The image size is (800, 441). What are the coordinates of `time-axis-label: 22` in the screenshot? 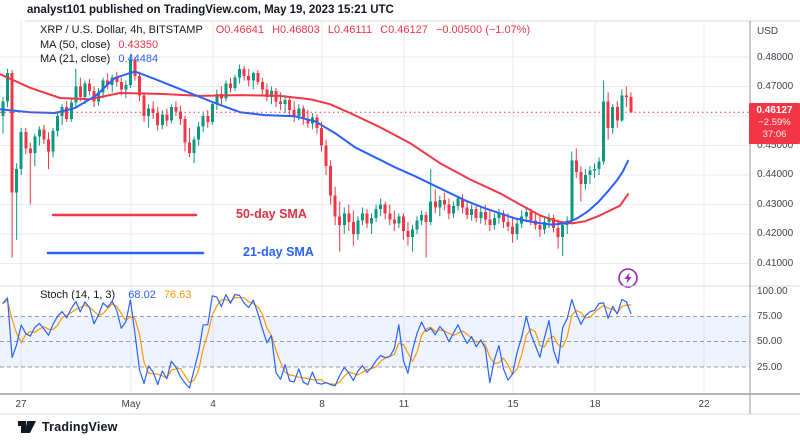 It's located at (704, 404).